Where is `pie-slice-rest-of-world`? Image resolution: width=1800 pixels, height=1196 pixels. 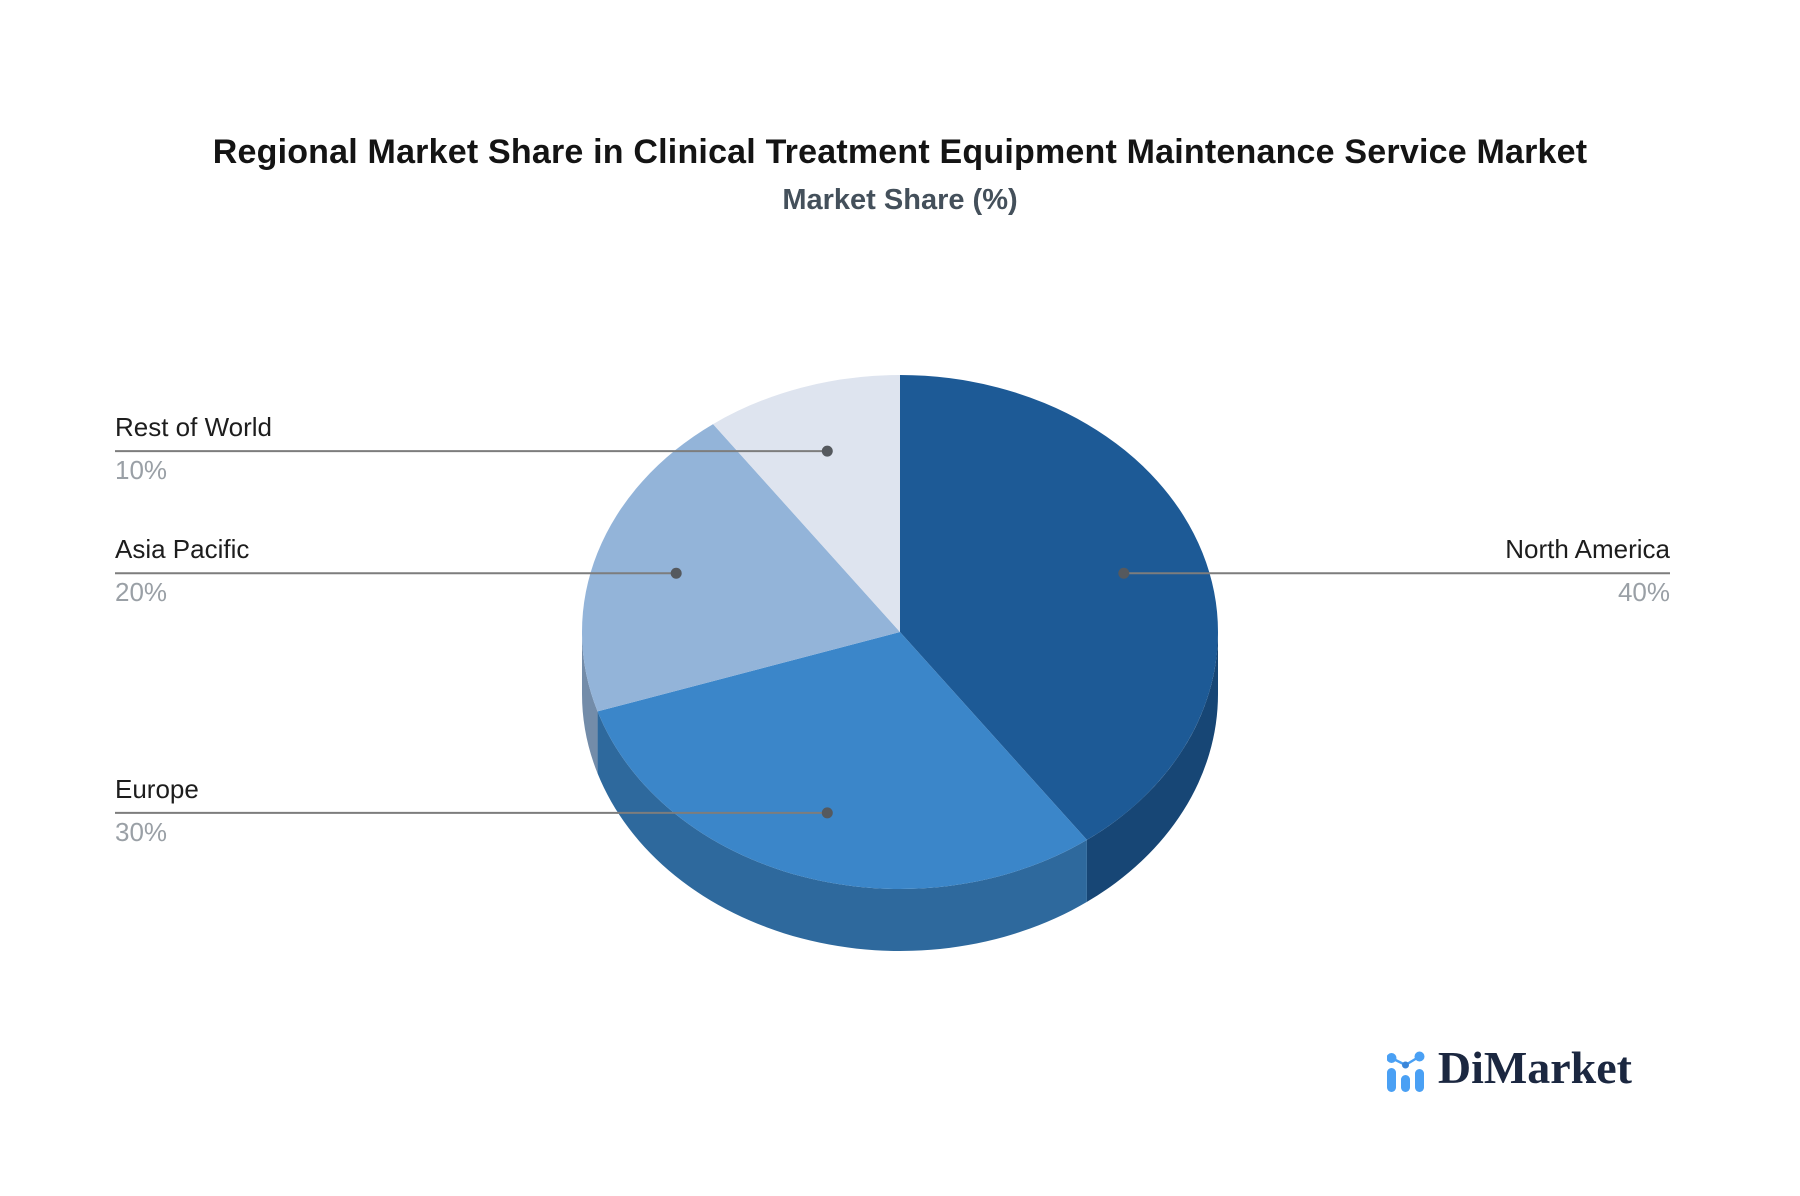
pie-slice-rest-of-world is located at coordinates (806, 503).